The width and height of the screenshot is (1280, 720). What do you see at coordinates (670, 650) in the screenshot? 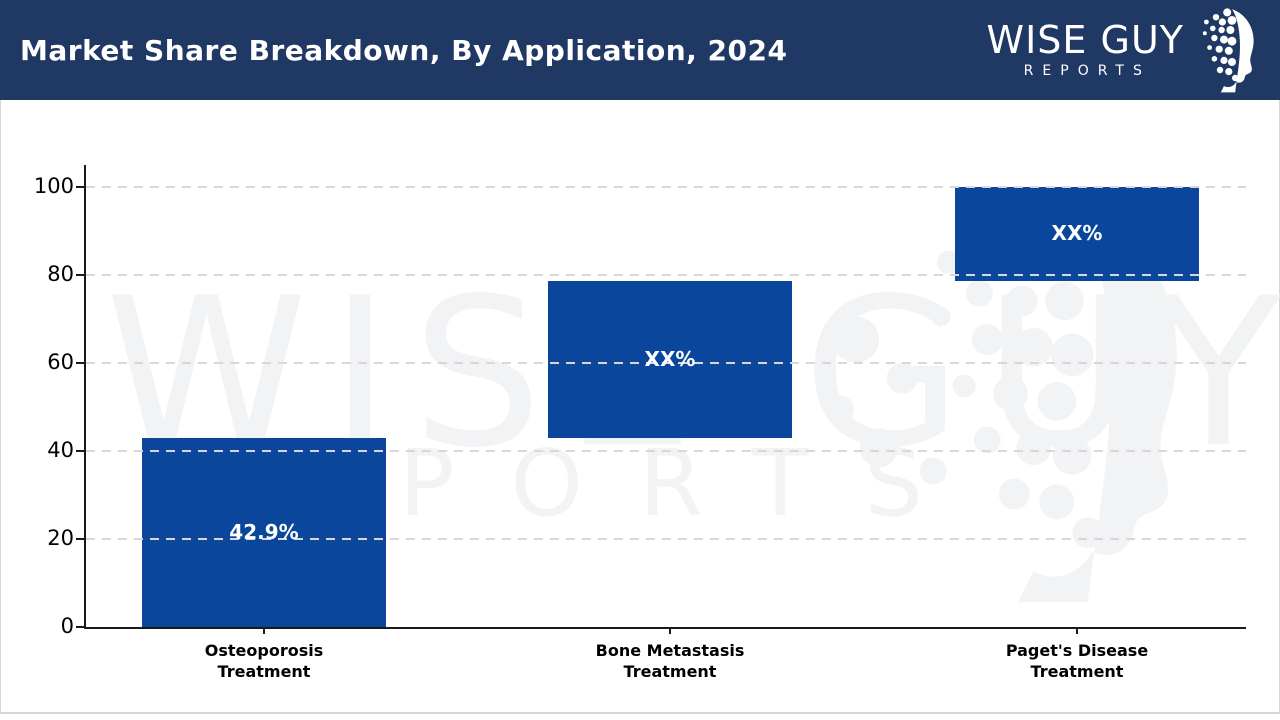
I see `category-label-line: Bone Metastasis` at bounding box center [670, 650].